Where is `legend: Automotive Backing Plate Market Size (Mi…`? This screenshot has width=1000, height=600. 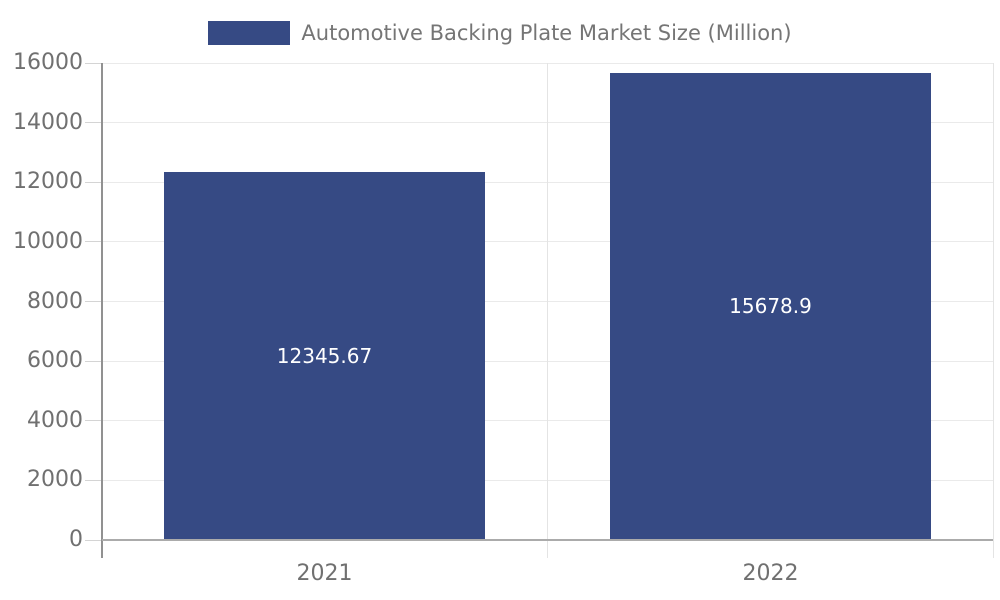
legend: Automotive Backing Plate Market Size (Mi… is located at coordinates (500, 33).